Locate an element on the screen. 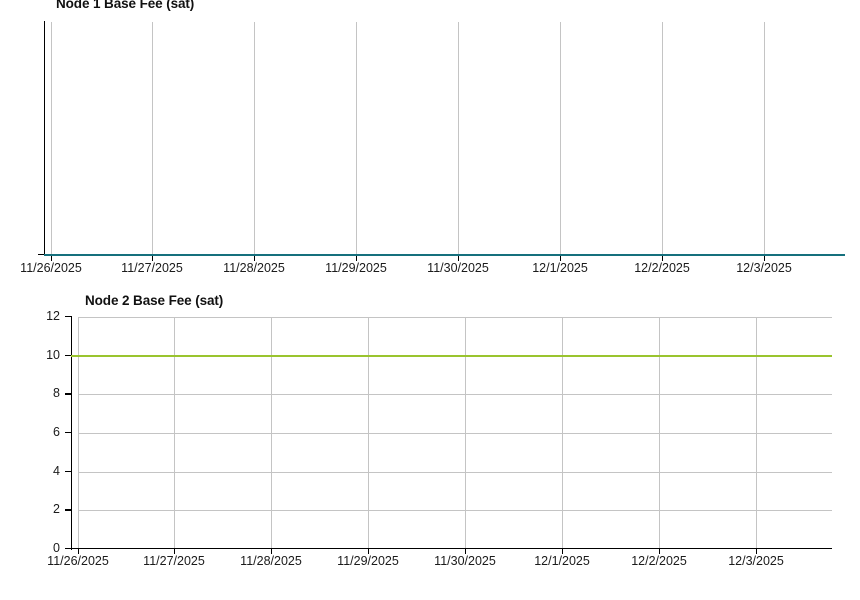  y-axis-label: 0 is located at coordinates (56, 548).